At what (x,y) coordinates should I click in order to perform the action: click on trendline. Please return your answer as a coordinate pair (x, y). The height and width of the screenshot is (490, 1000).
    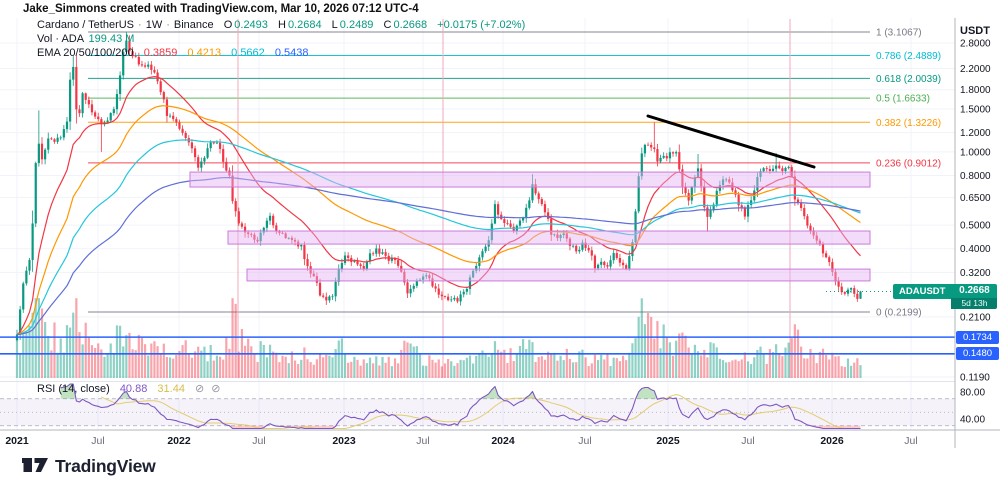
    Looking at the image, I should click on (731, 141).